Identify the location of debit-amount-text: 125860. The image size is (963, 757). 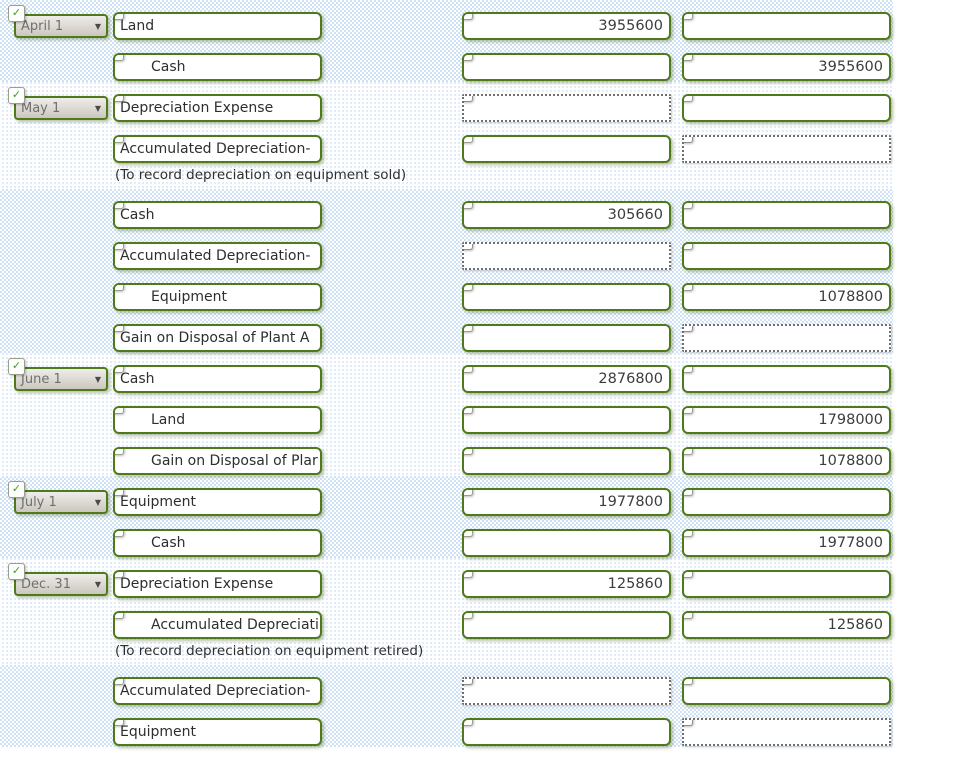
(635, 584).